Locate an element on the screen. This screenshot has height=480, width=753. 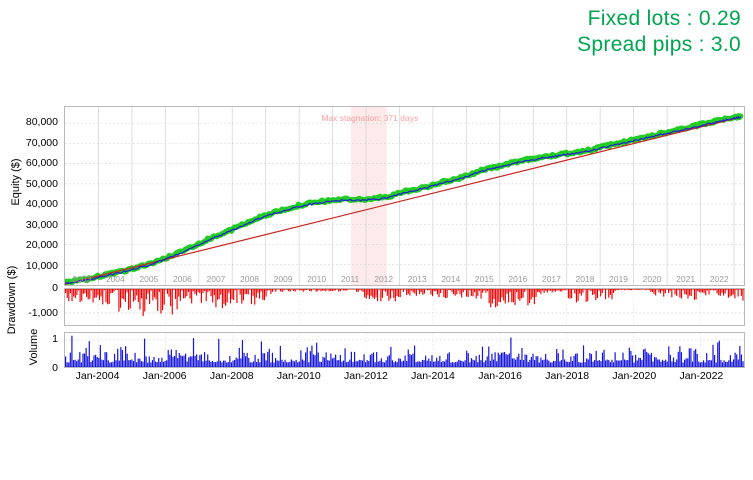
header-stats: Fixed lots : 0.29 Spread pips : 3.0 is located at coordinates (659, 32).